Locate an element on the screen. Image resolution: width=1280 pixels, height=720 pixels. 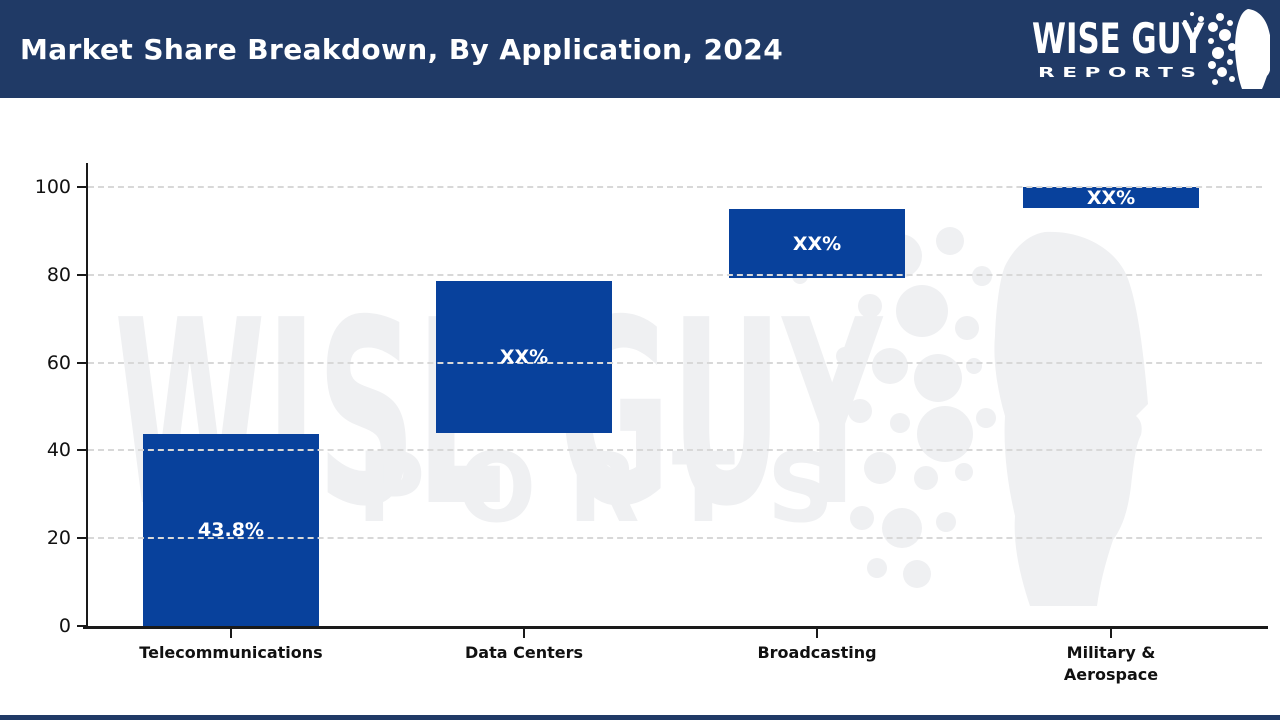
bar-military-aerospace is located at coordinates (1111, 198).